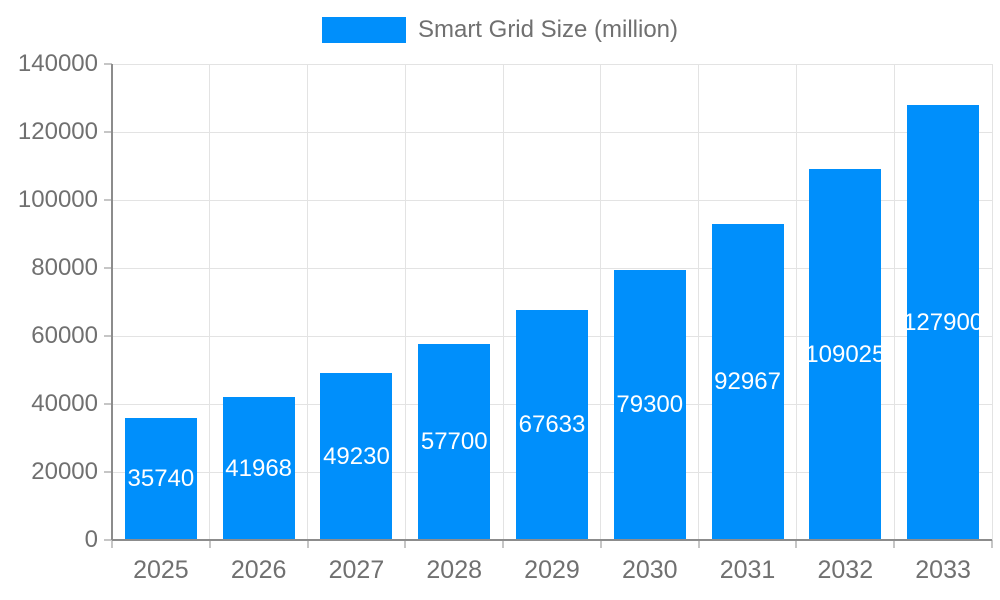  I want to click on y-axis-line, so click(112, 302).